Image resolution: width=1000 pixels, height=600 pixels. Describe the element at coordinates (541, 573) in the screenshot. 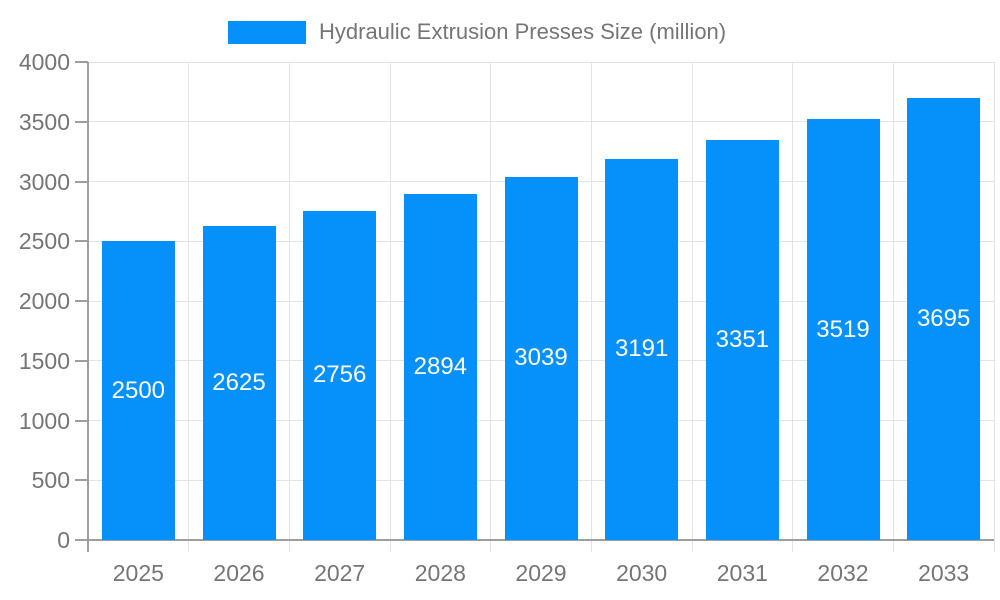

I see `x-axis-tick-label: 2029` at that location.